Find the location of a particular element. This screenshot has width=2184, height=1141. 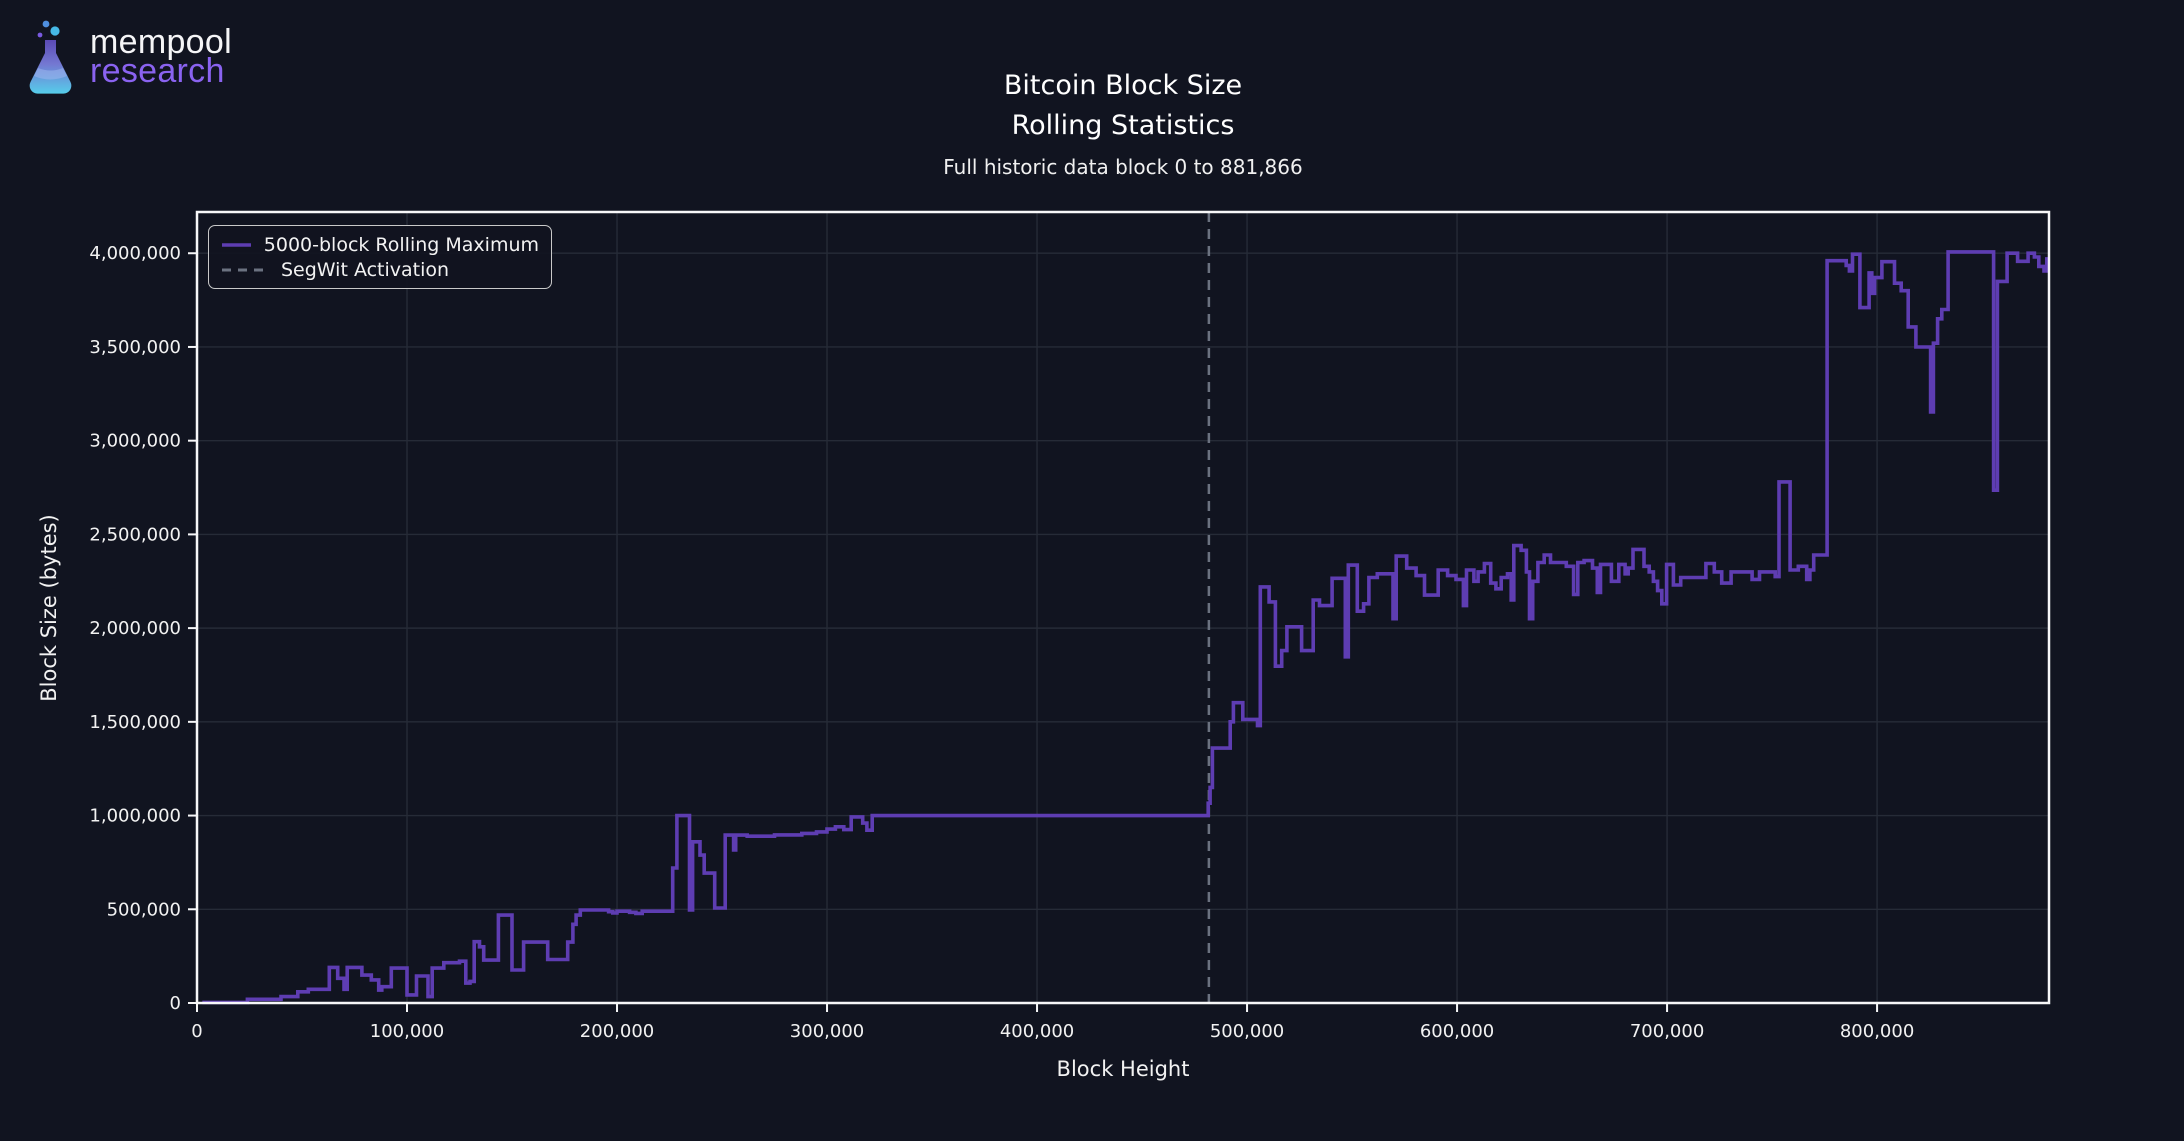

legend-entry-rolling-max: 5000-block Rolling Maximum is located at coordinates (380, 244).